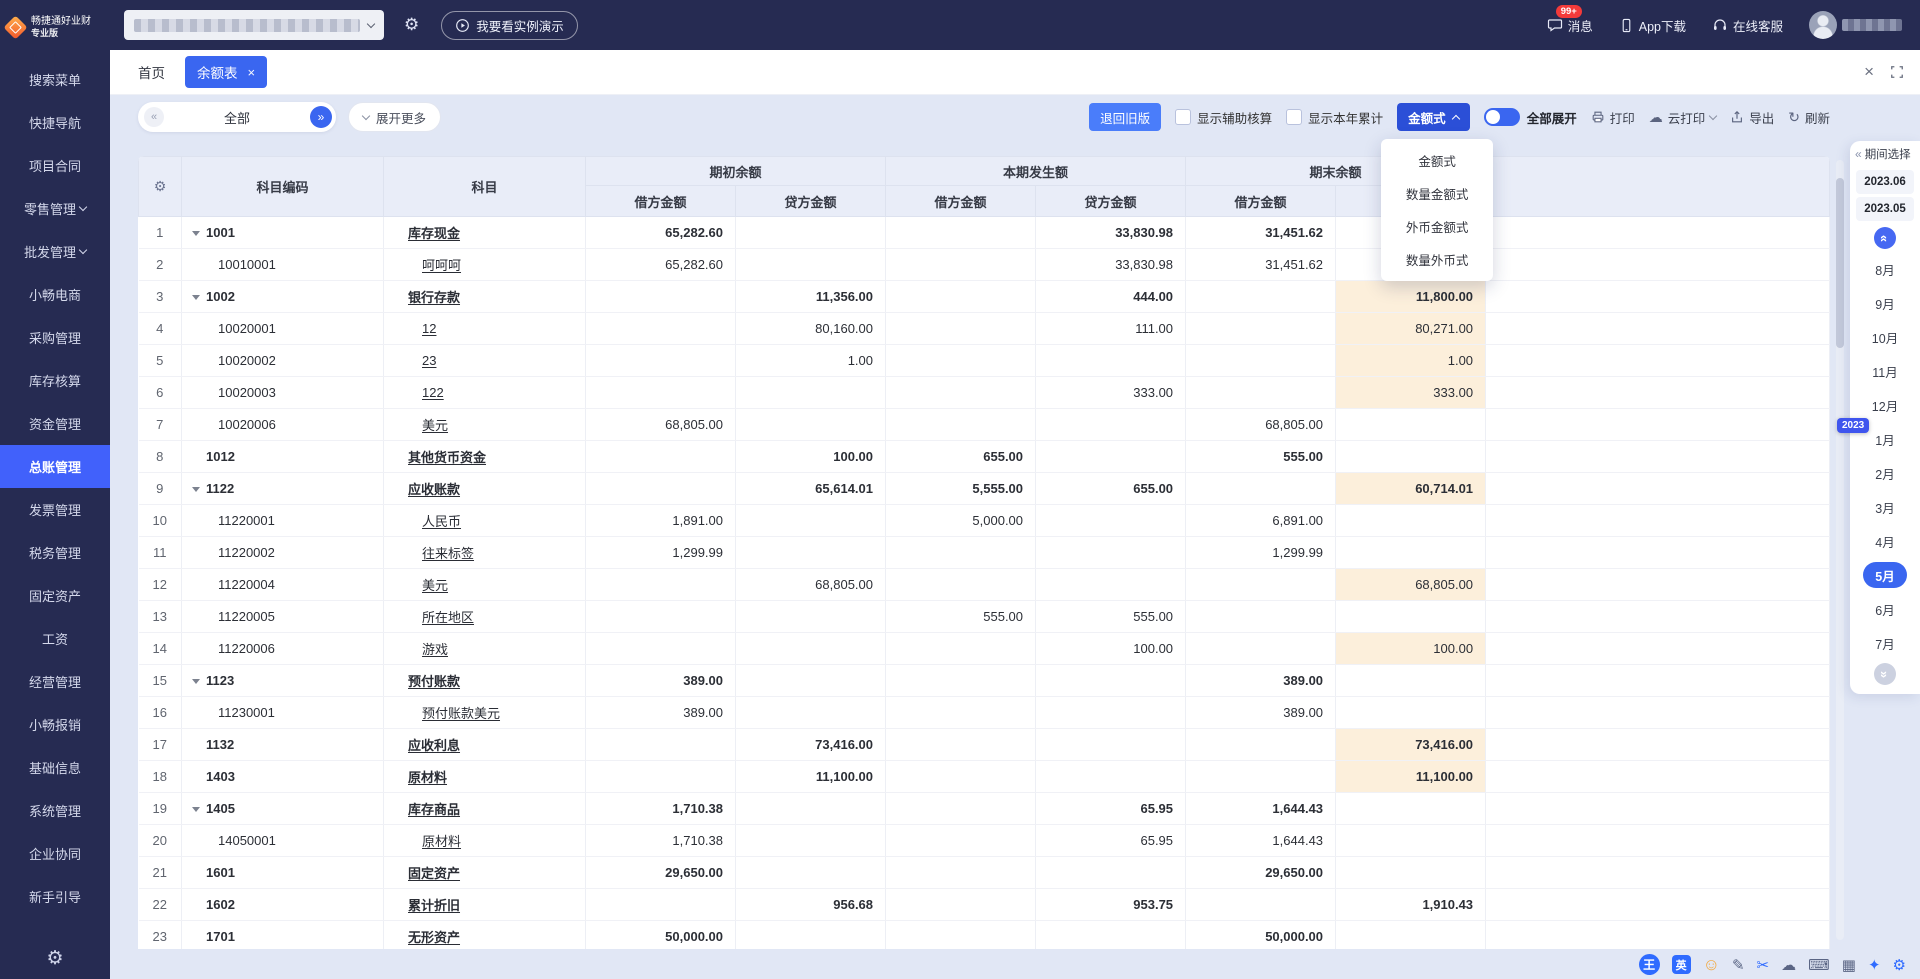  I want to click on month-item-8月: 8月, so click(1885, 270).